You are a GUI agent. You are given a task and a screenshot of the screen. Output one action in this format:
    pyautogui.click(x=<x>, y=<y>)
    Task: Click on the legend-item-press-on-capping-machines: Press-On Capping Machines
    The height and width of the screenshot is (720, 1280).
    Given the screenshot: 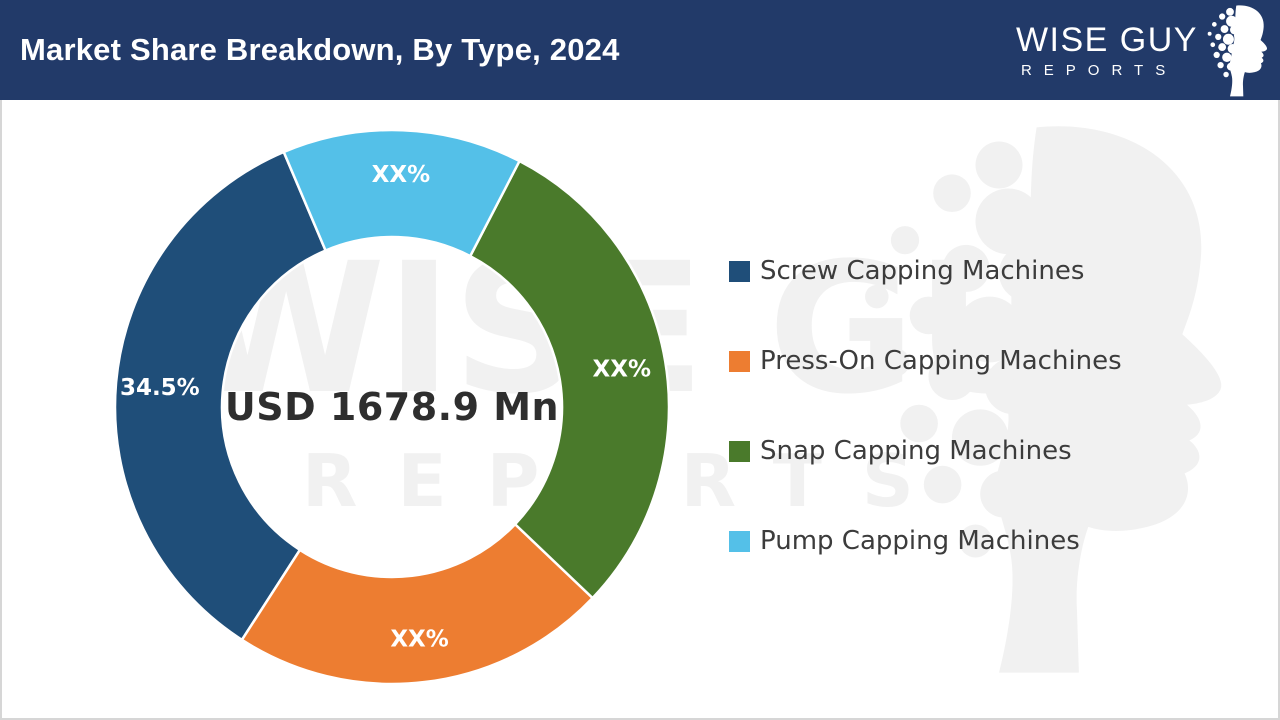 What is the action you would take?
    pyautogui.click(x=925, y=361)
    